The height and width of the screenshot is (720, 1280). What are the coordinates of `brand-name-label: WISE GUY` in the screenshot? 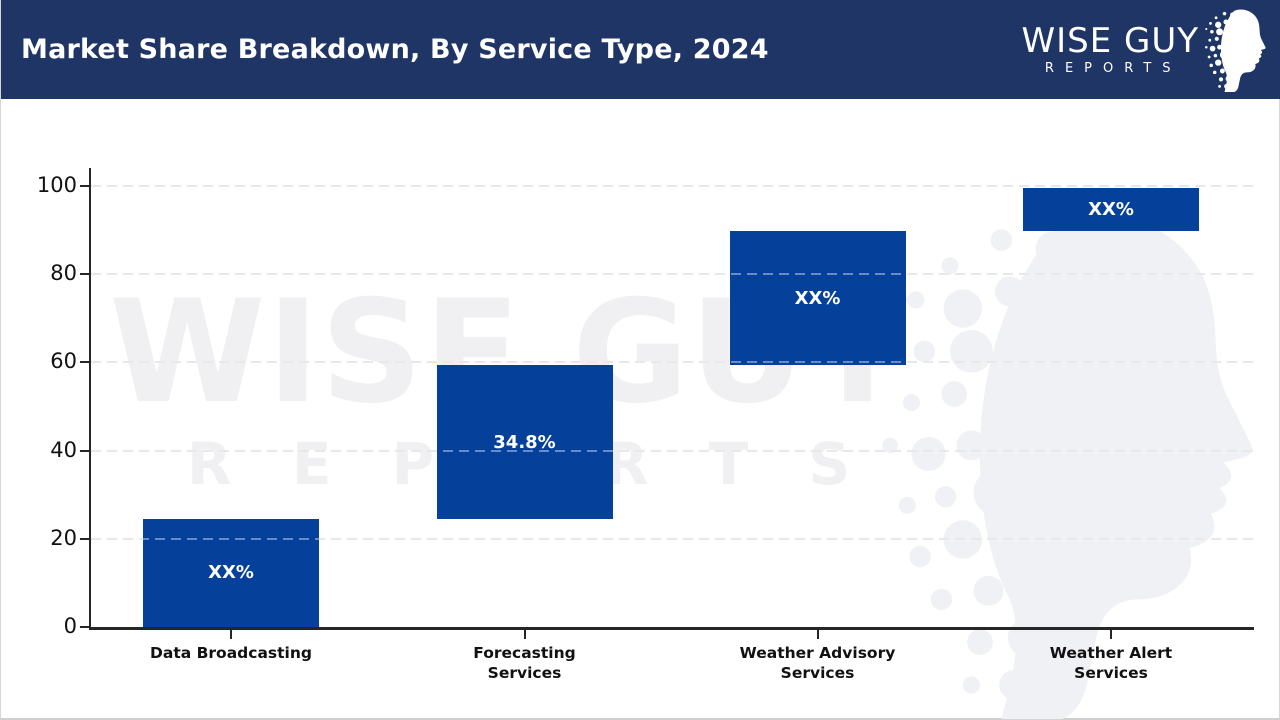 It's located at (1110, 41).